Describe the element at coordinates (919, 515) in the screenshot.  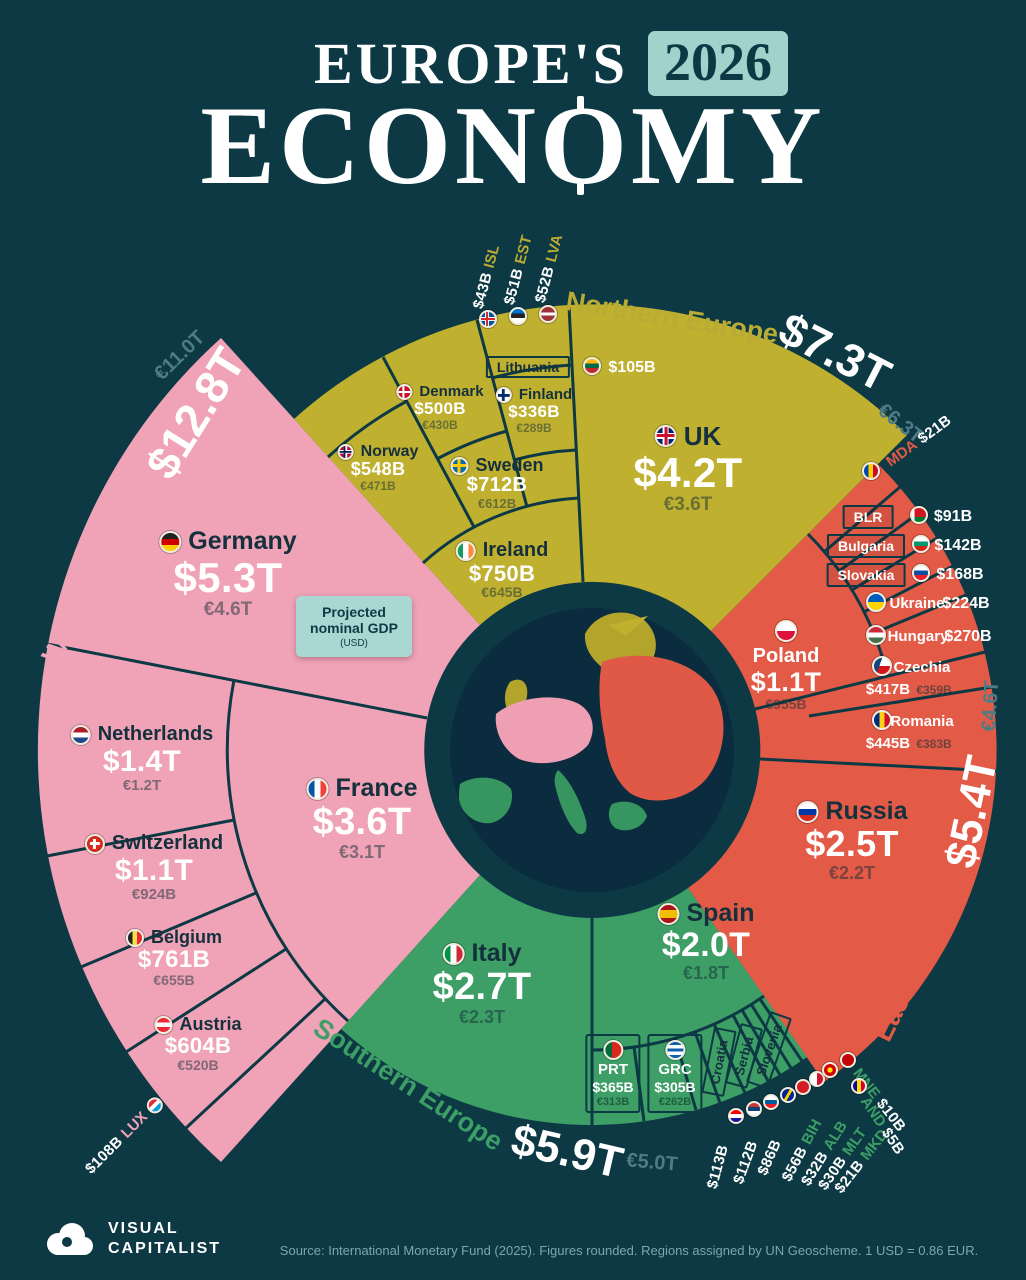
I see `belarus-flag-icon` at that location.